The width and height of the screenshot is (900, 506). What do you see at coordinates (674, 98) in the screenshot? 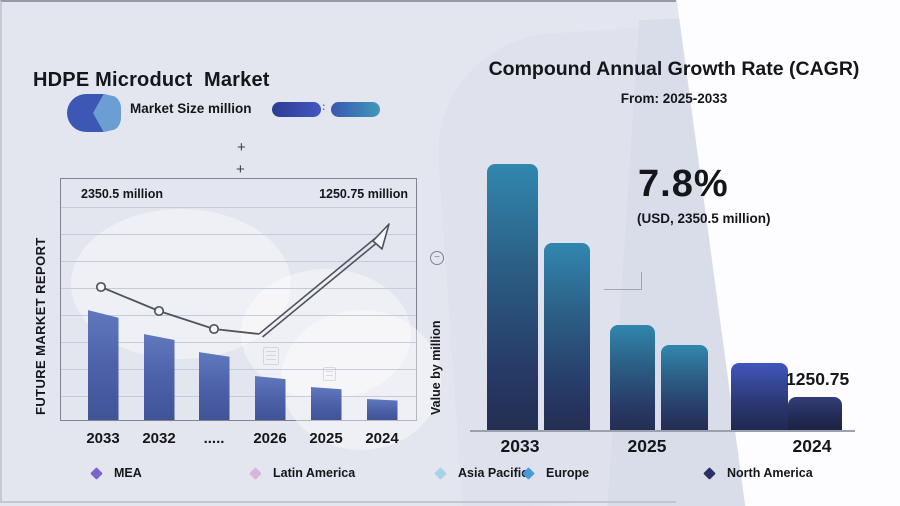
I see `cagr-subtitle: From: 2025-2033` at bounding box center [674, 98].